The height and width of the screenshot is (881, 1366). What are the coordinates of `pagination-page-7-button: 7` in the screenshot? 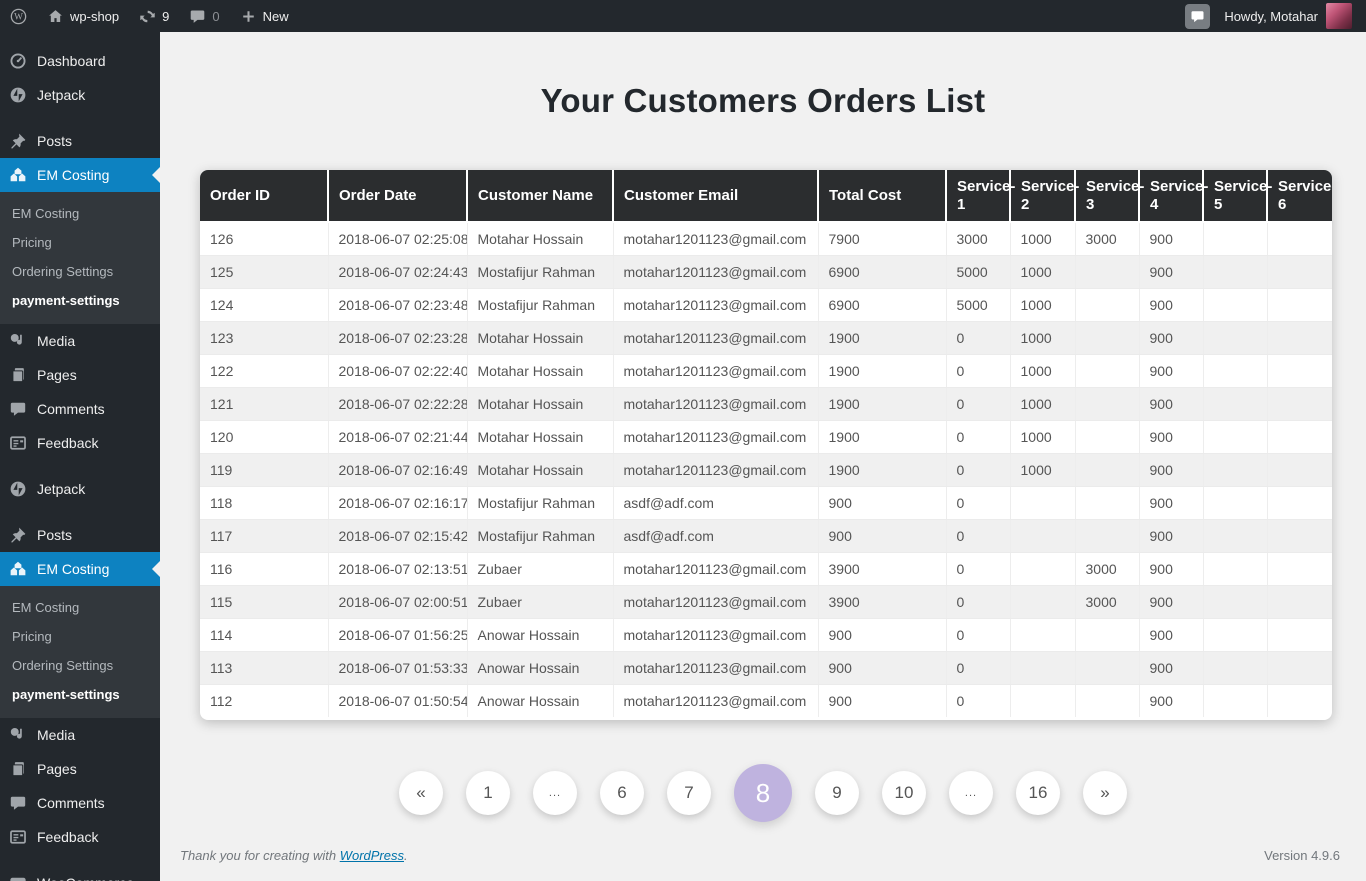 It's located at (689, 793).